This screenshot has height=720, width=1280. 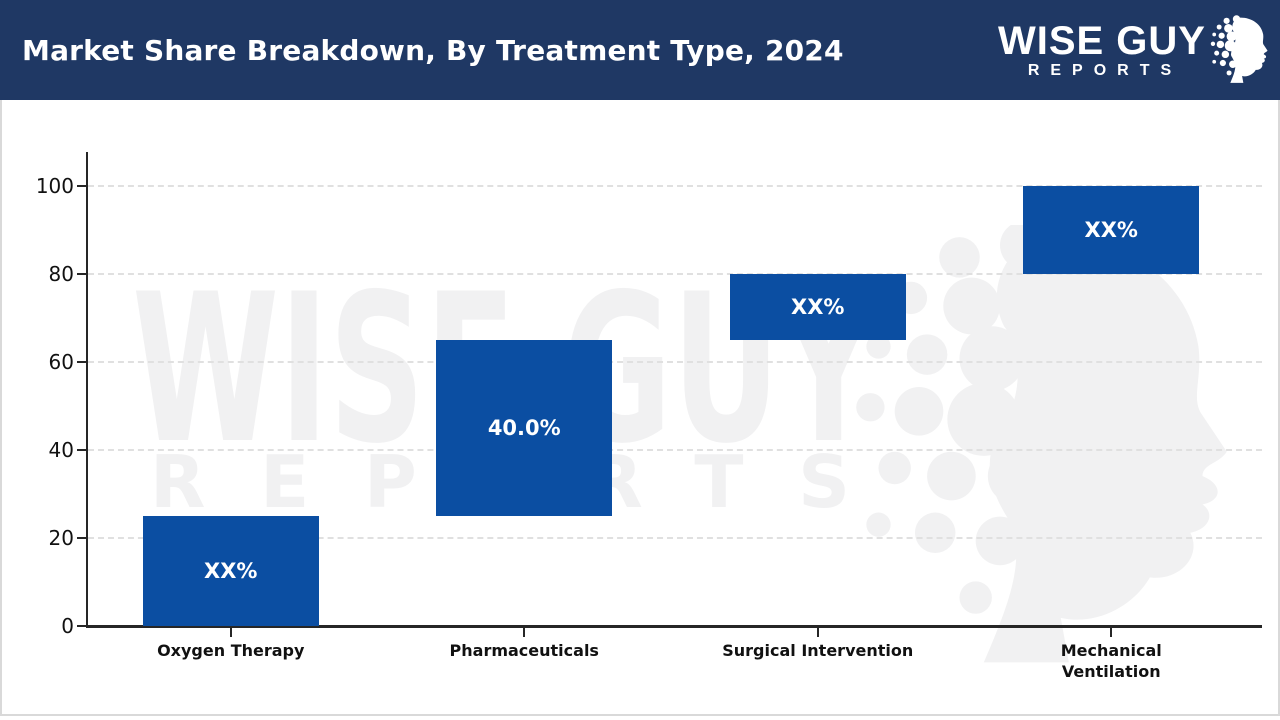 What do you see at coordinates (61, 450) in the screenshot?
I see `y-tick-label-40: 40` at bounding box center [61, 450].